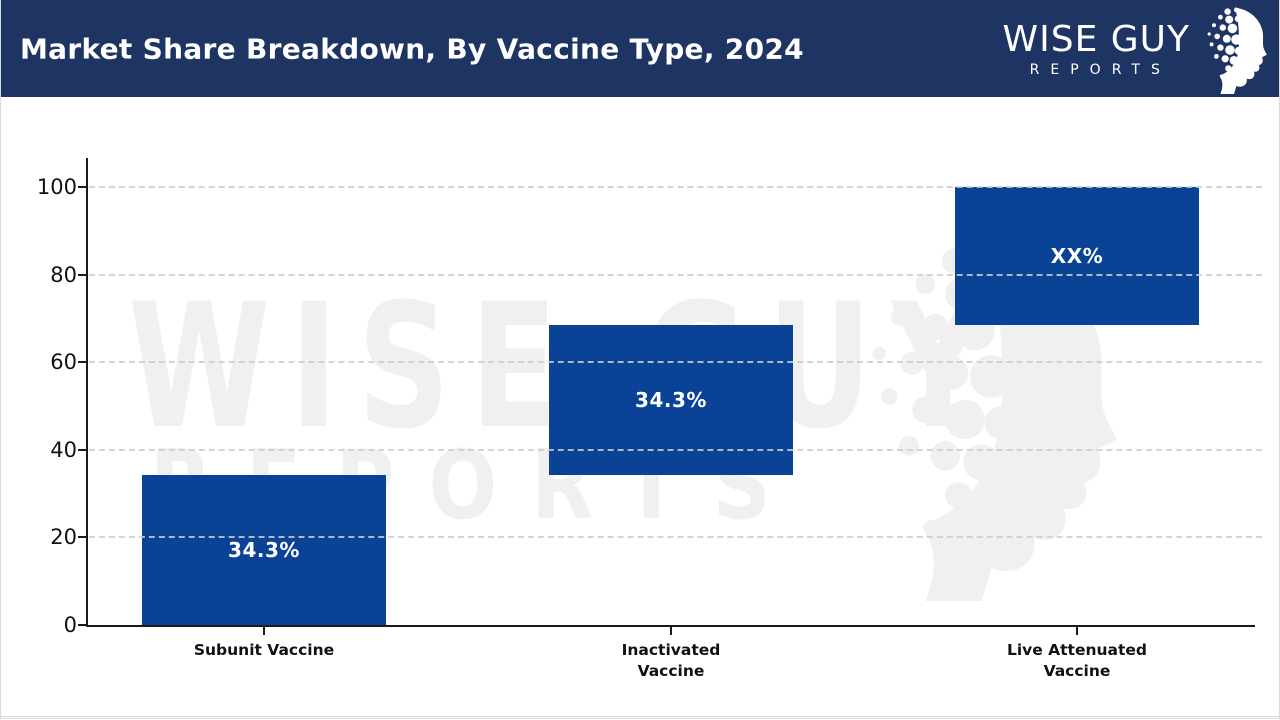 Image resolution: width=1280 pixels, height=720 pixels. I want to click on y-tick-label: 20, so click(63, 537).